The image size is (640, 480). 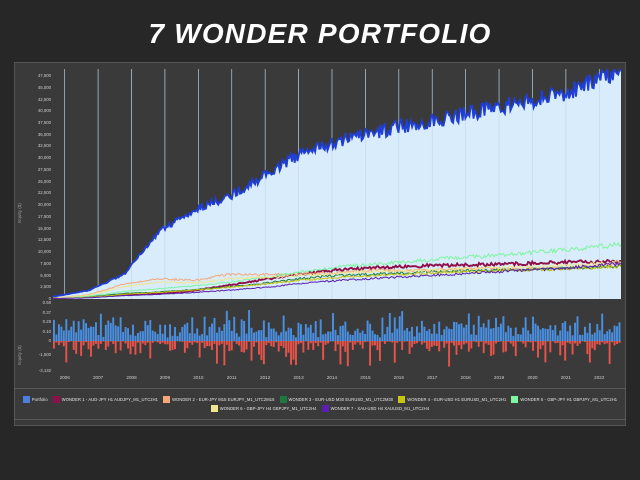 What do you see at coordinates (110, 399) in the screenshot?
I see `legend-label: WONDER 1 - AUD-JPY H1 AUDJPY_M1_UTC2H1` at bounding box center [110, 399].